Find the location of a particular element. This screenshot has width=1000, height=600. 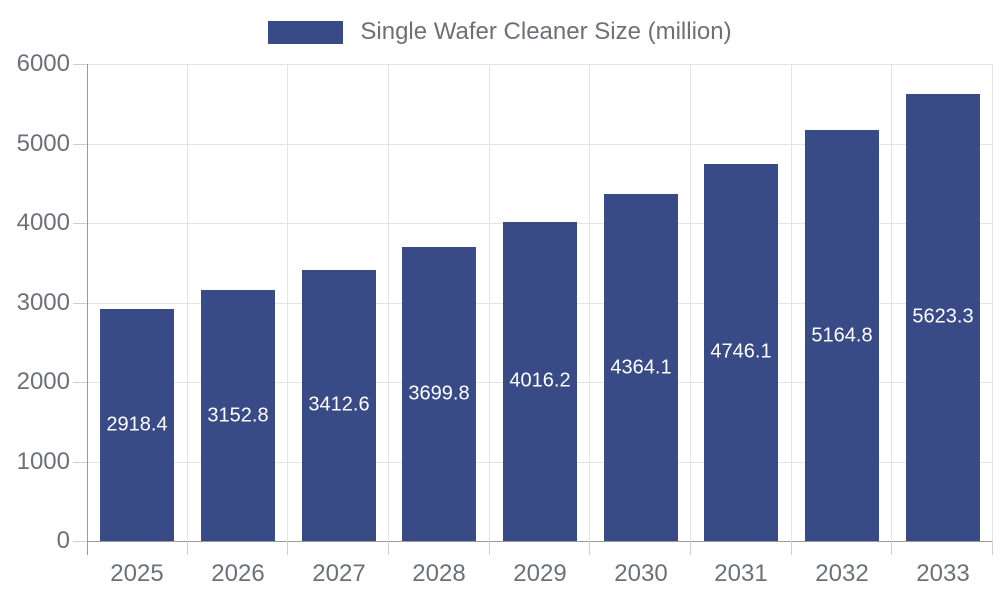

legend-swatch is located at coordinates (306, 32).